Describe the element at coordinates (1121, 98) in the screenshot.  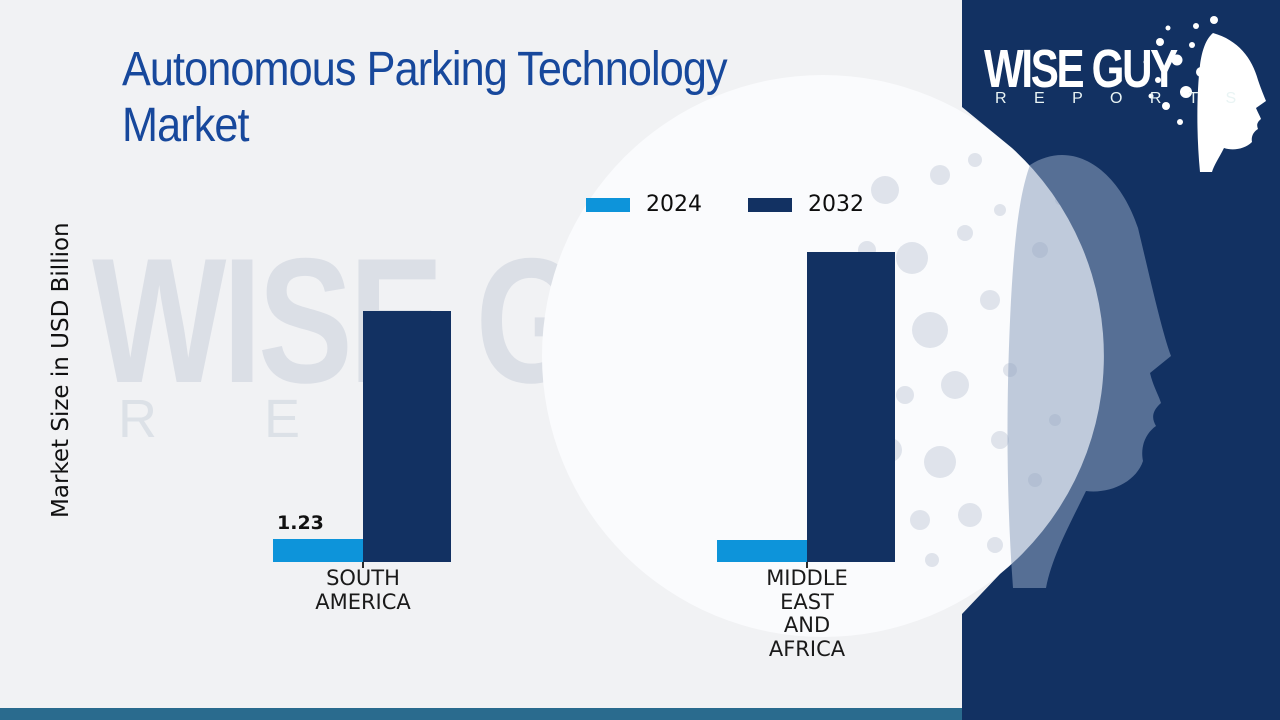
I see `logo-reports-text: R E P O R T S` at that location.